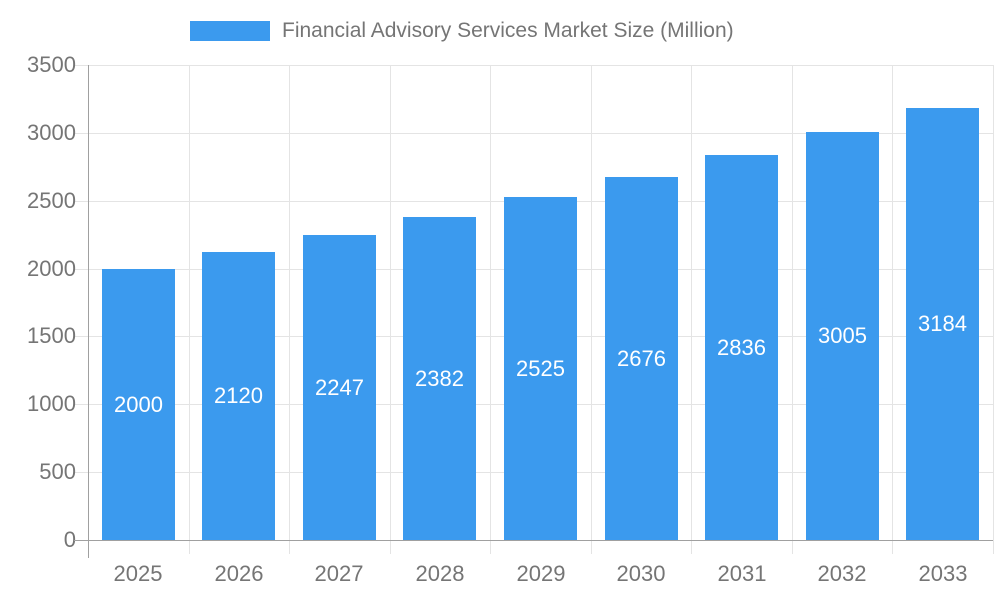 Image resolution: width=1000 pixels, height=600 pixels. Describe the element at coordinates (230, 31) in the screenshot. I see `legend-swatch` at that location.